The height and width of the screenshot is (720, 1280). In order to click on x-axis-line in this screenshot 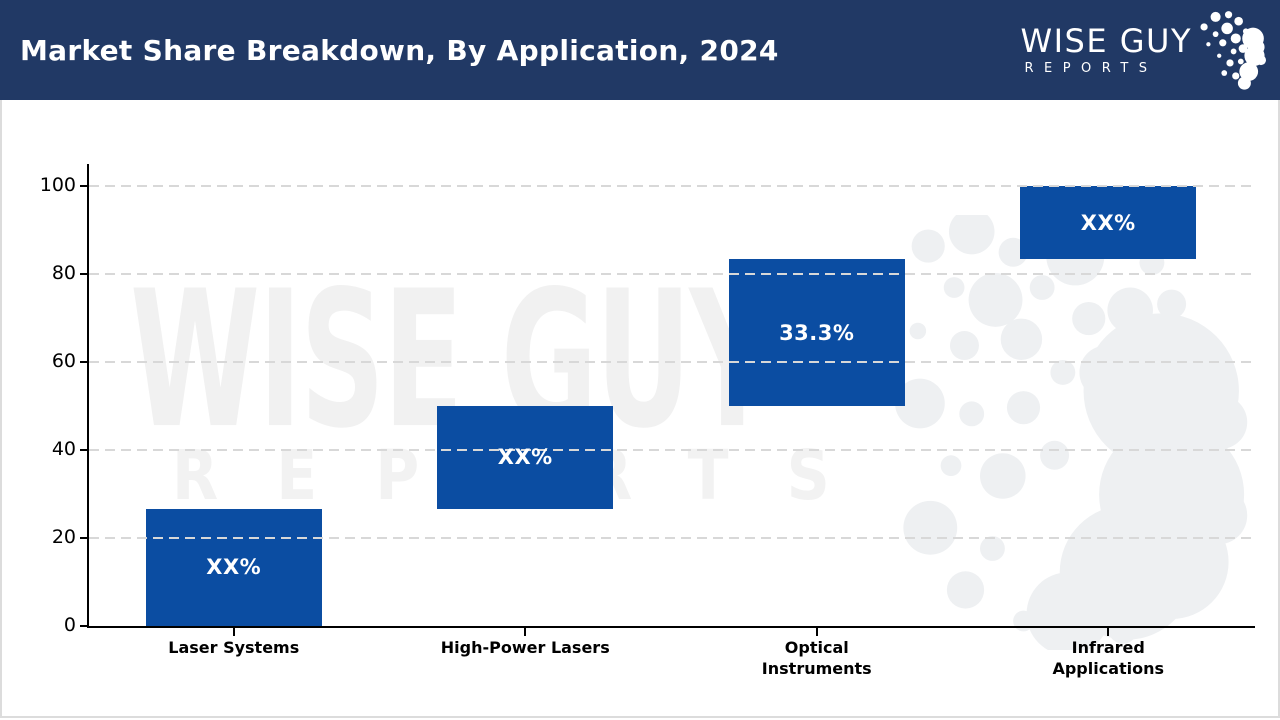, I will do `click(671, 627)`.